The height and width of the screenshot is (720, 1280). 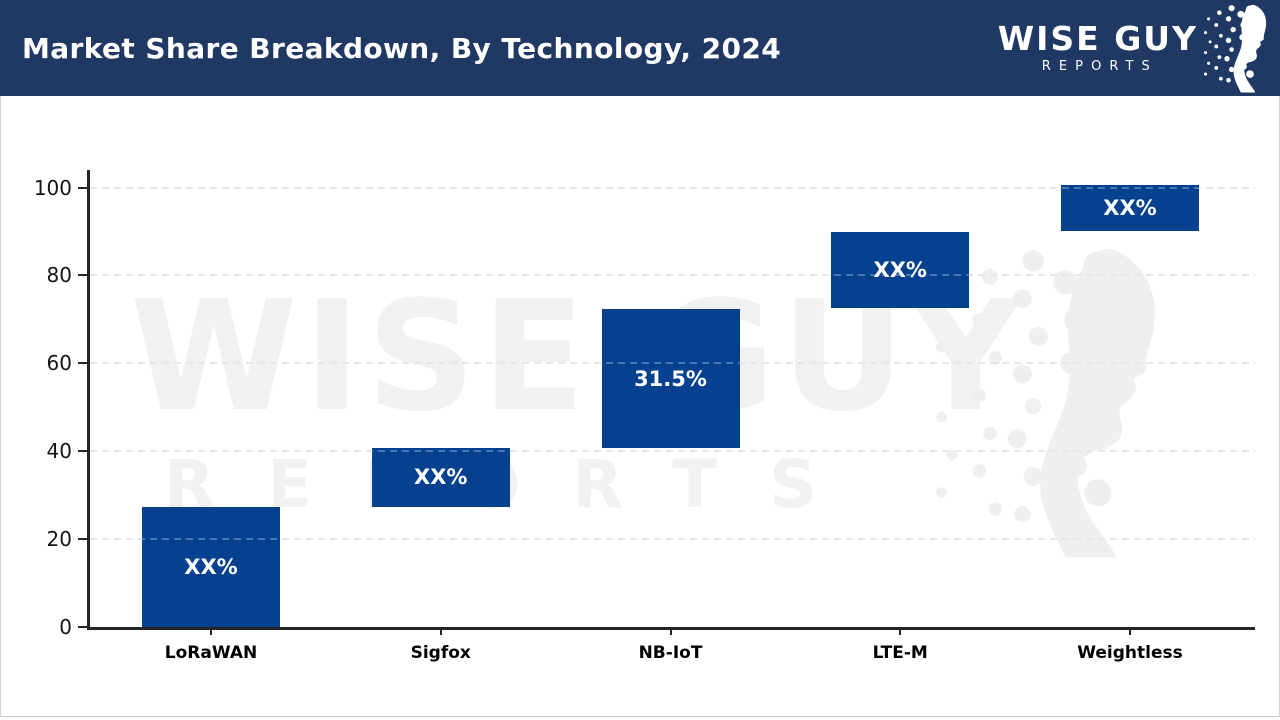 I want to click on y-tick-label: 20, so click(x=59, y=539).